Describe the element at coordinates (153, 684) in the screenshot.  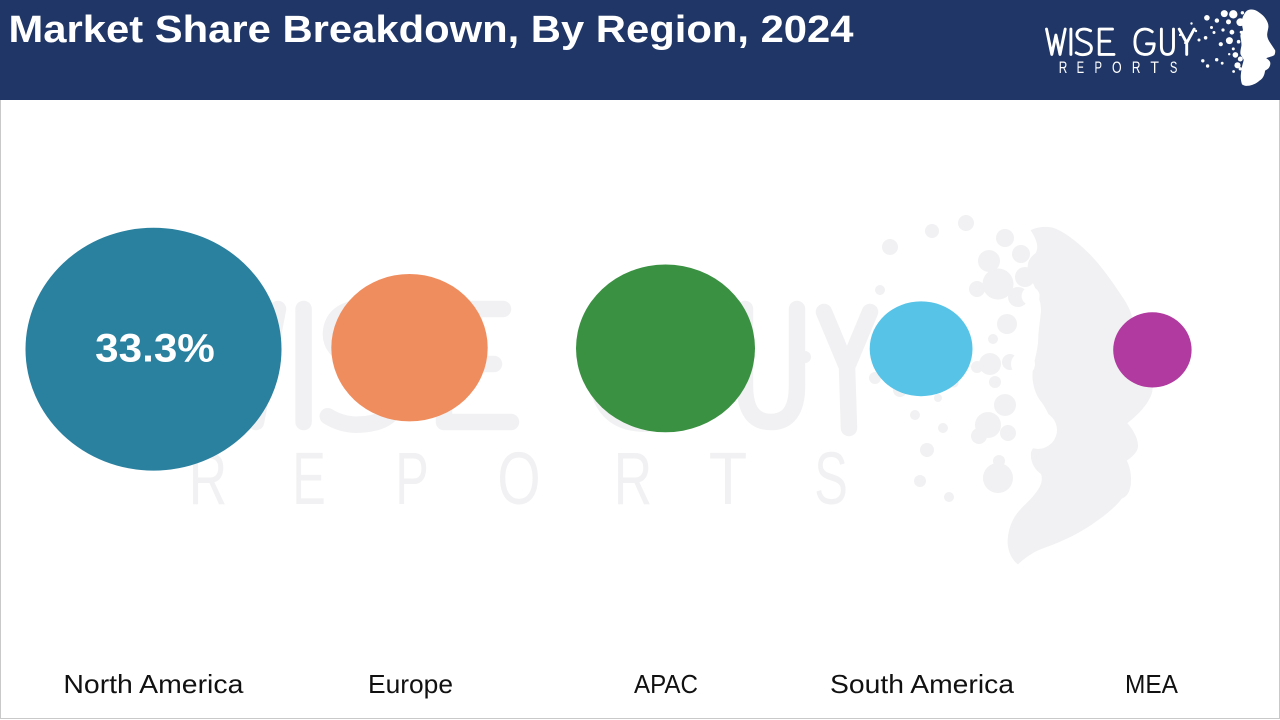
I see `svg-text: North America` at that location.